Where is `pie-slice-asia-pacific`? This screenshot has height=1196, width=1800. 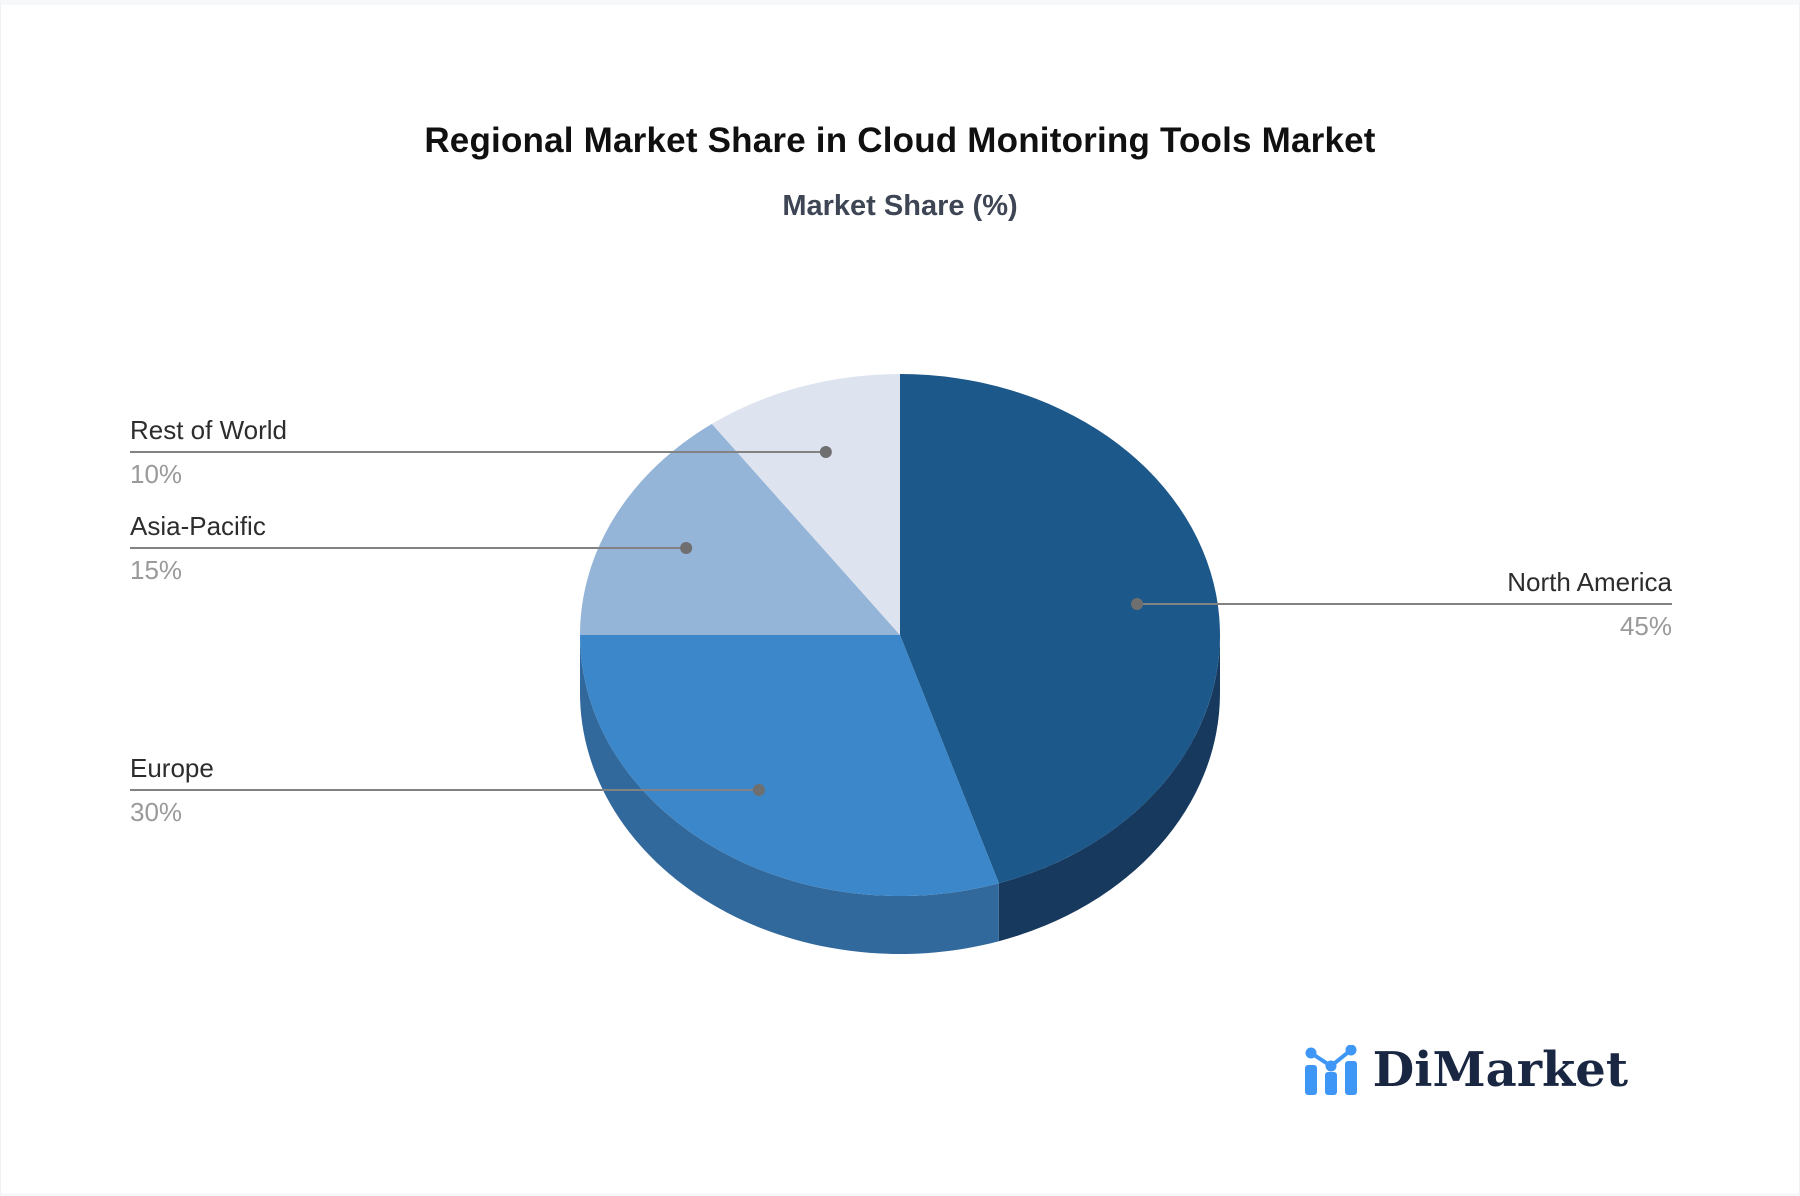
pie-slice-asia-pacific is located at coordinates (740, 529).